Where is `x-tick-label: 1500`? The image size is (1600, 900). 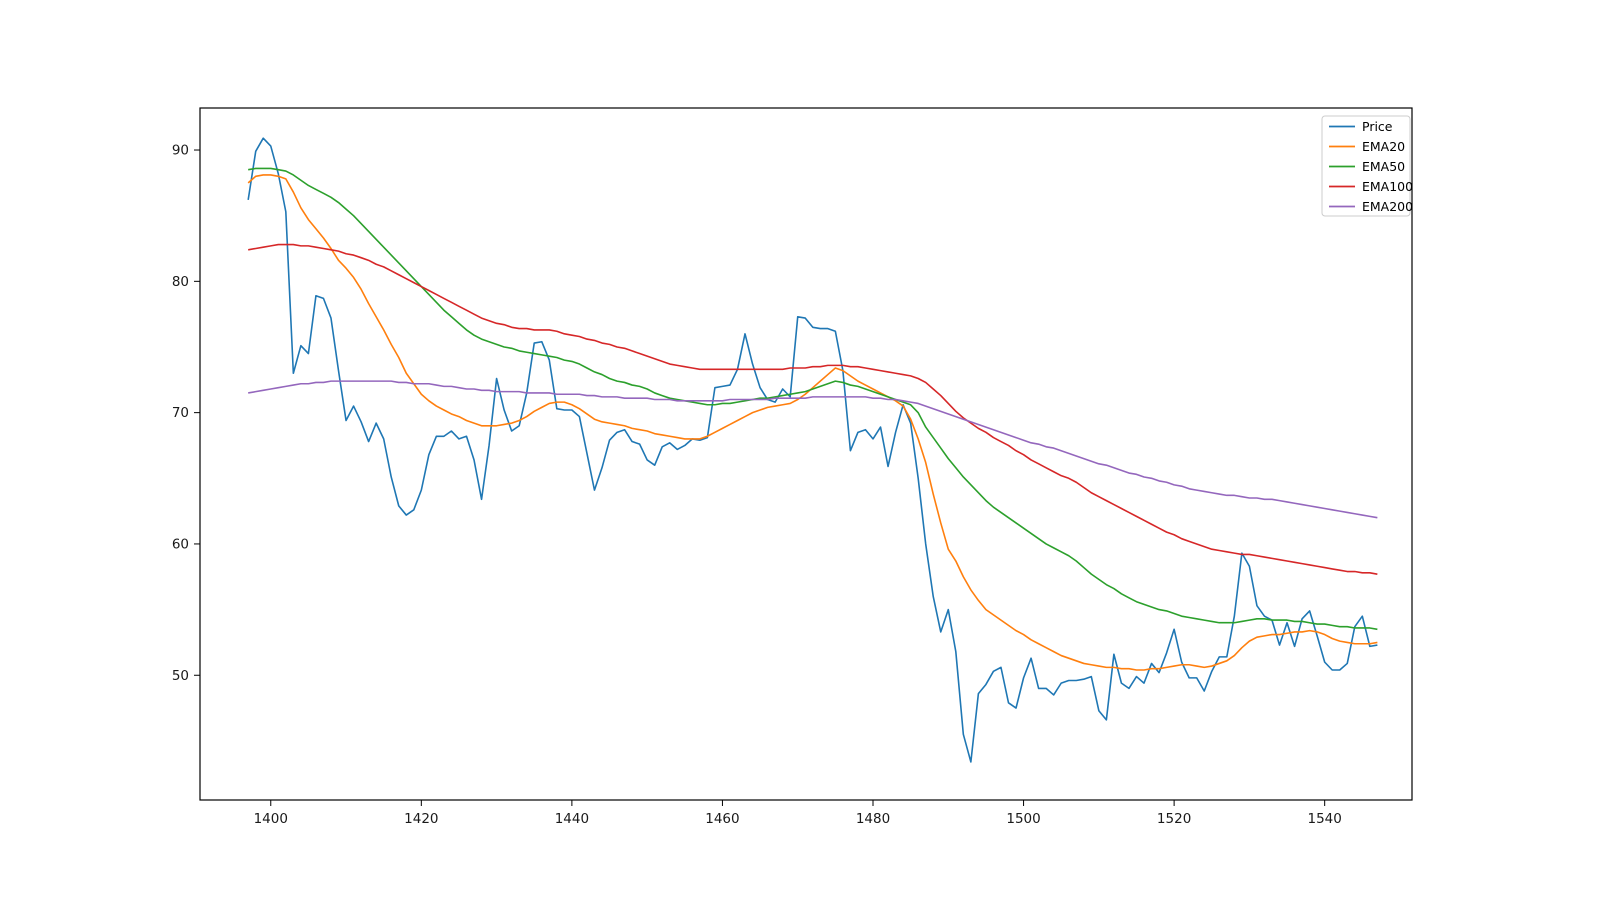
x-tick-label: 1500 is located at coordinates (1023, 819).